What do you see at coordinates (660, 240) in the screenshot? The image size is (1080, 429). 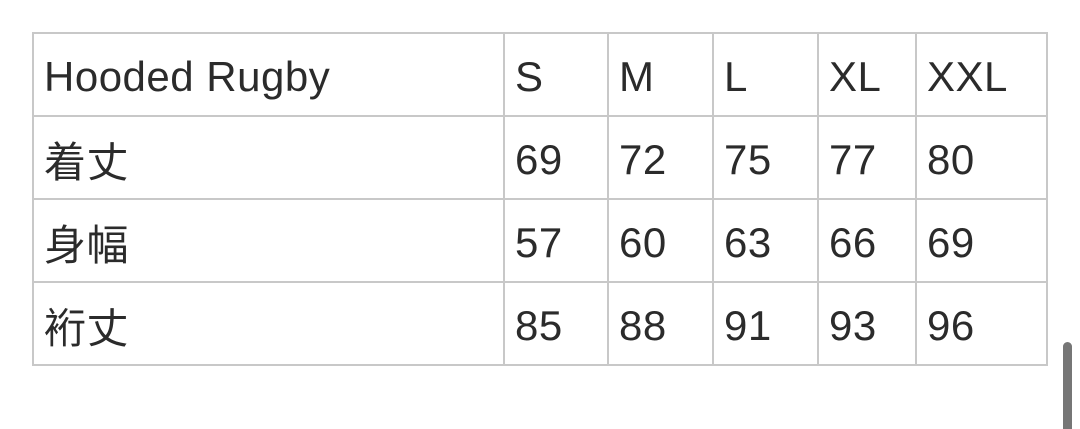 I see `size-value-cell: 60` at bounding box center [660, 240].